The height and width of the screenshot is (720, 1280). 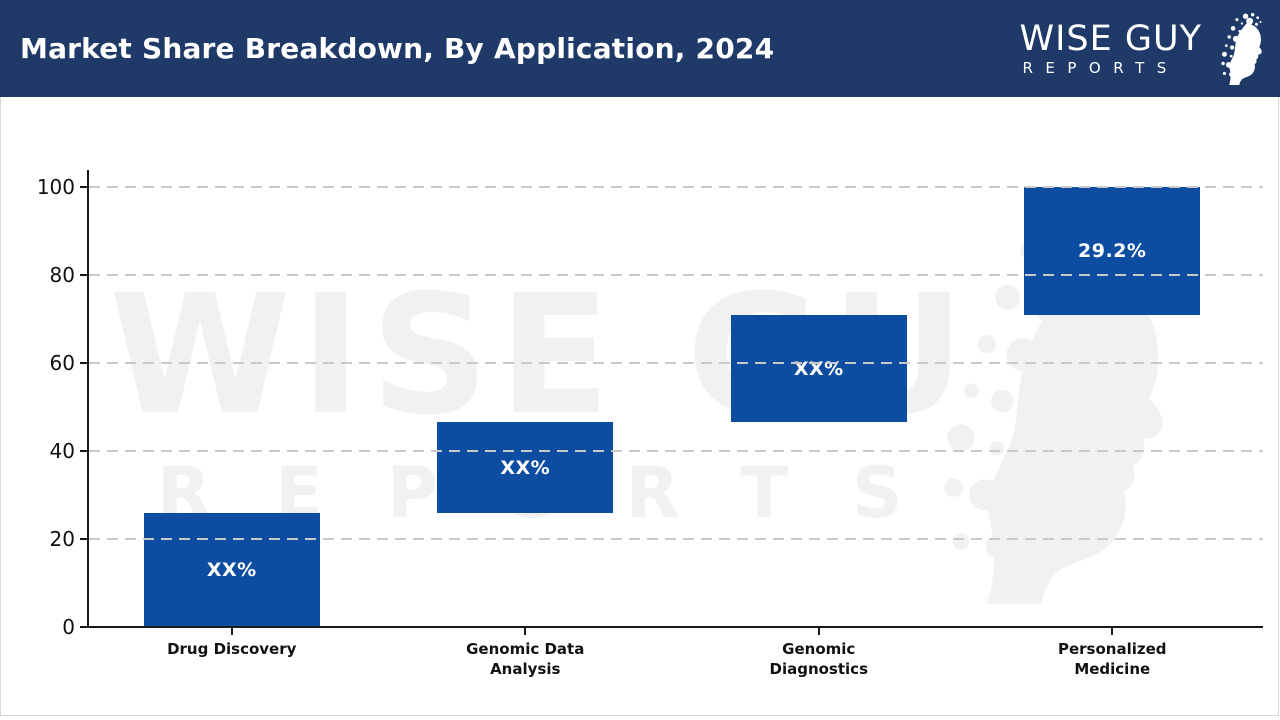 I want to click on logo-brand-name: WISE GUY, so click(x=1110, y=38).